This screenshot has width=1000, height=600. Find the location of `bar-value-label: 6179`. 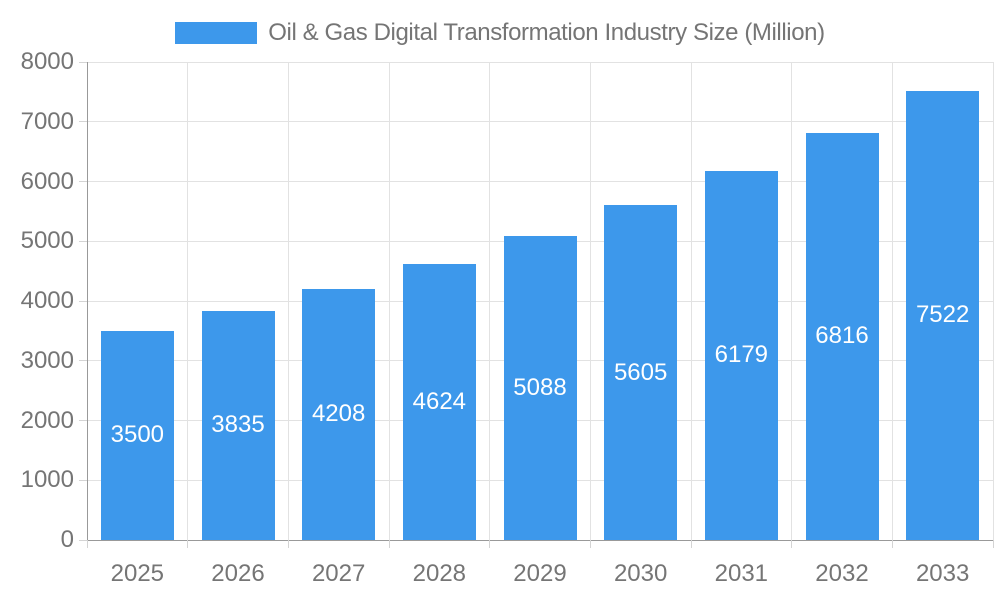

bar-value-label: 6179 is located at coordinates (741, 355).